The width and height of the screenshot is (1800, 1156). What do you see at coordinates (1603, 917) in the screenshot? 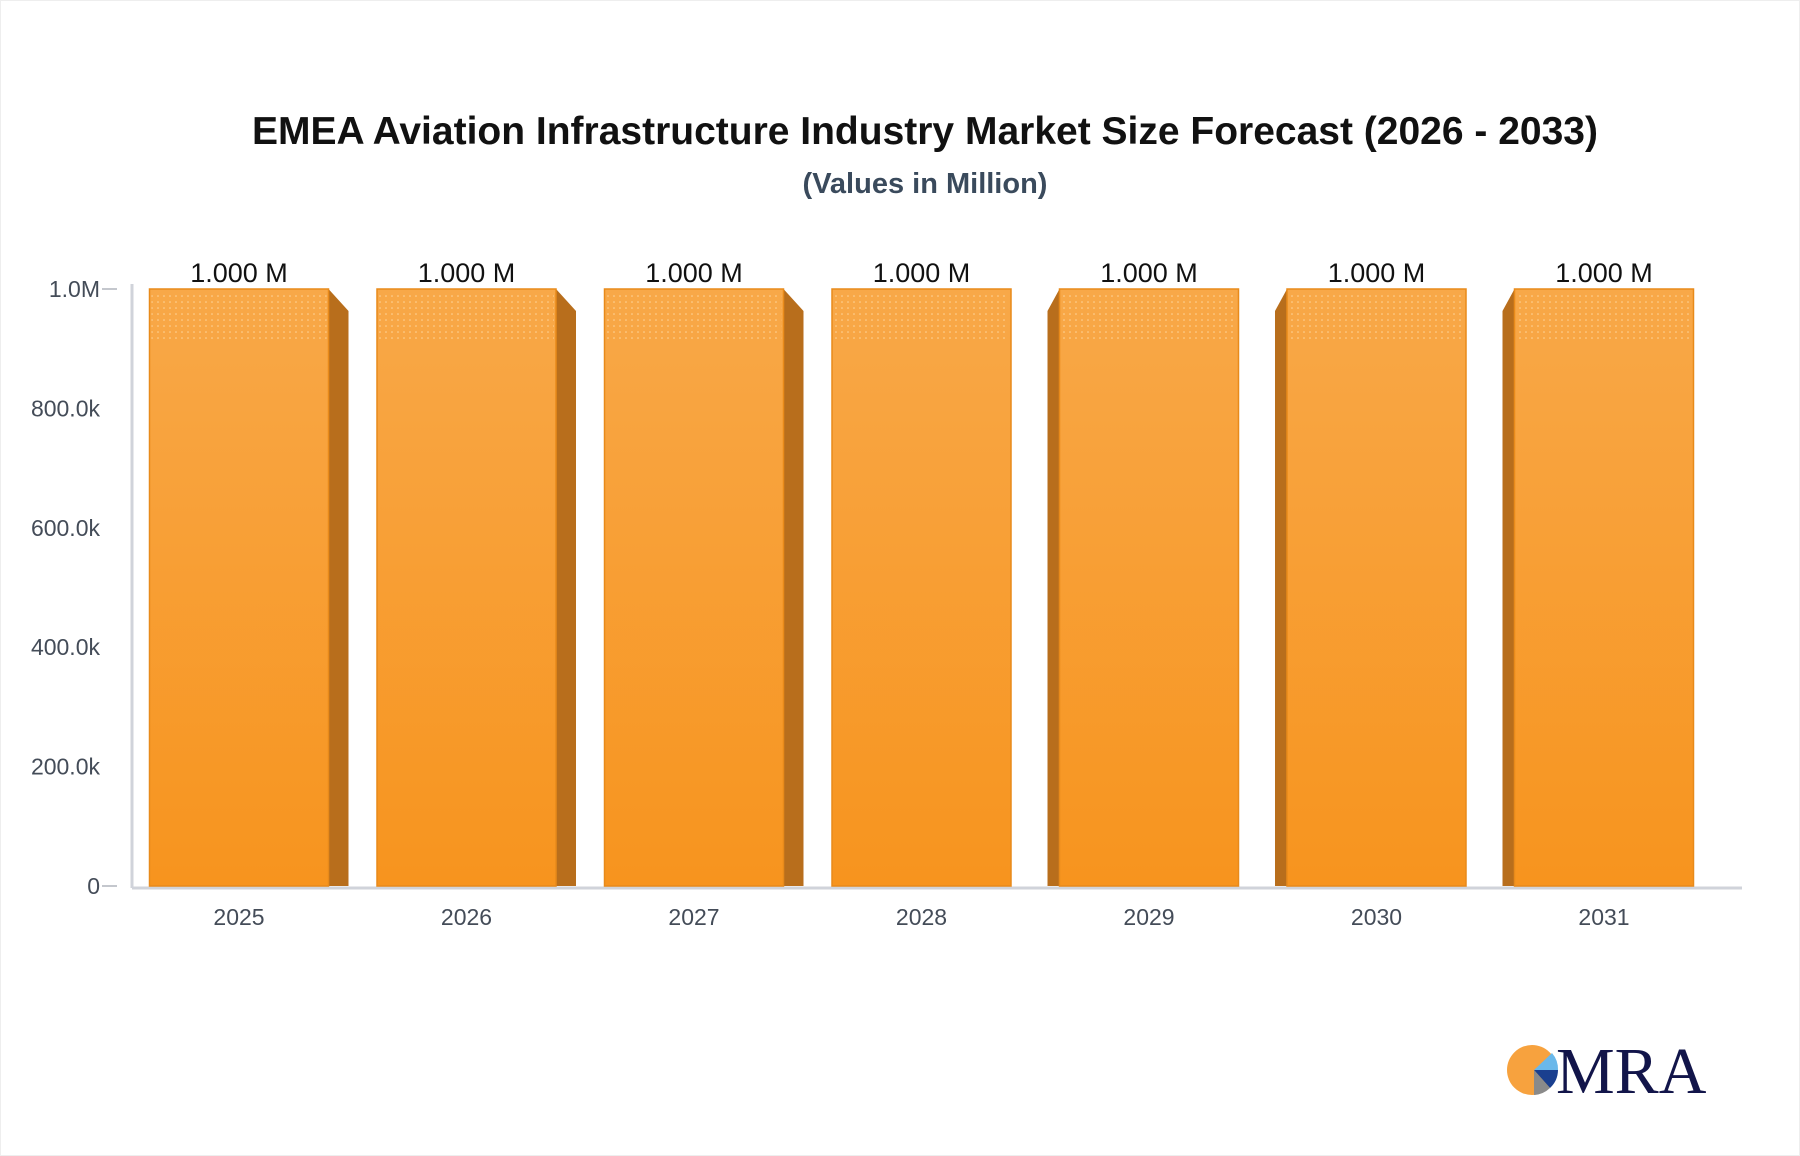
I see `x-tick-label: 2031` at bounding box center [1603, 917].